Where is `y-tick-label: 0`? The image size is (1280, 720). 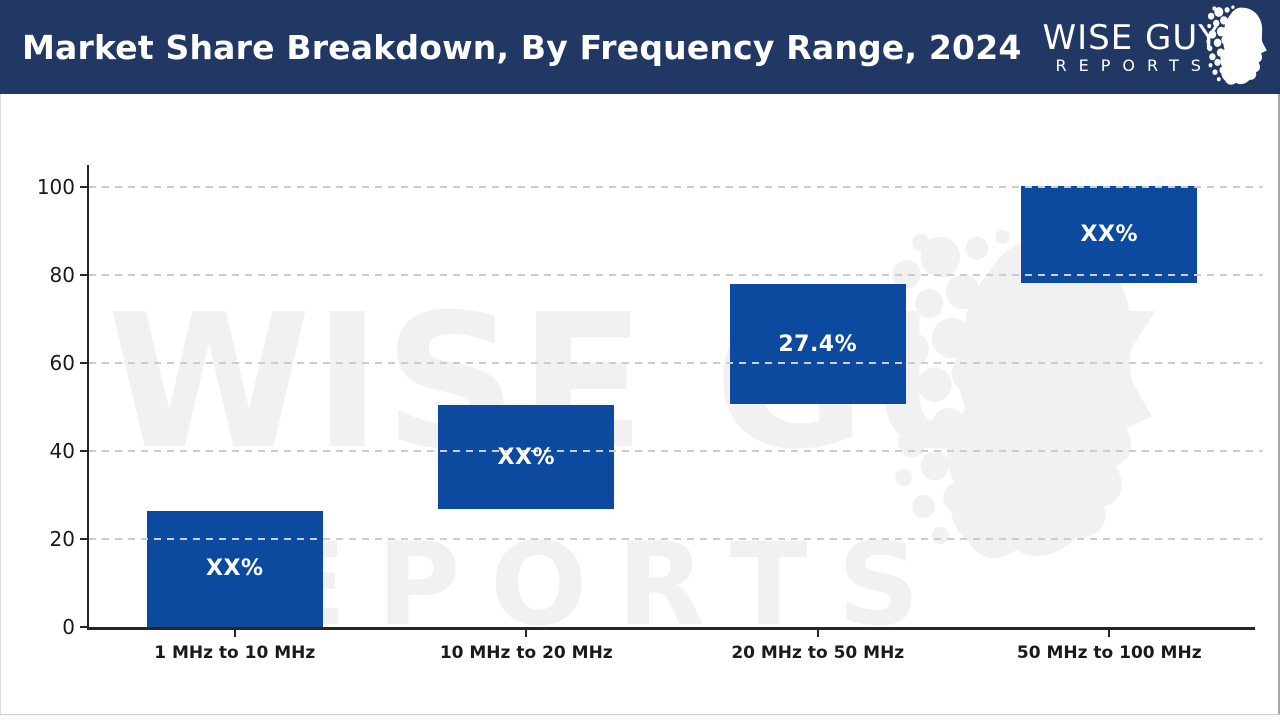
y-tick-label: 0 is located at coordinates (68, 627).